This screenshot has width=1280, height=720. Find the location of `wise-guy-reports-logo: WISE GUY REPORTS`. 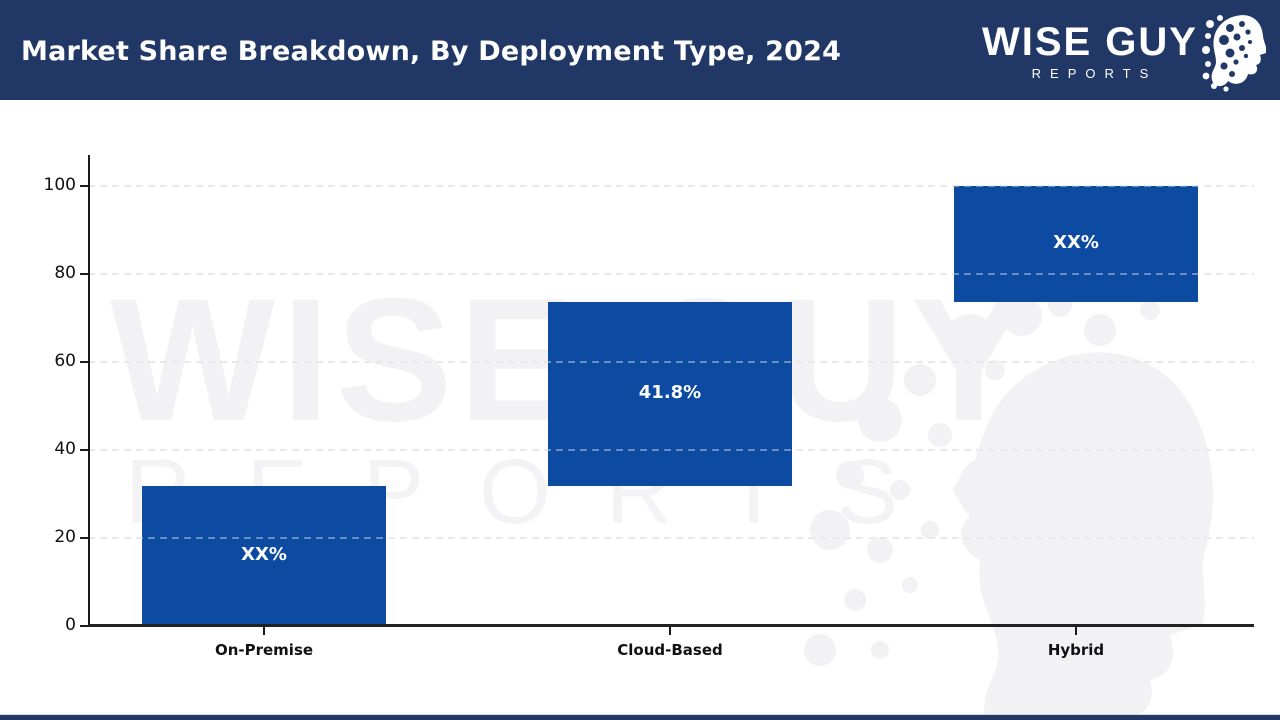

wise-guy-reports-logo: WISE GUY REPORTS is located at coordinates (1124, 51).